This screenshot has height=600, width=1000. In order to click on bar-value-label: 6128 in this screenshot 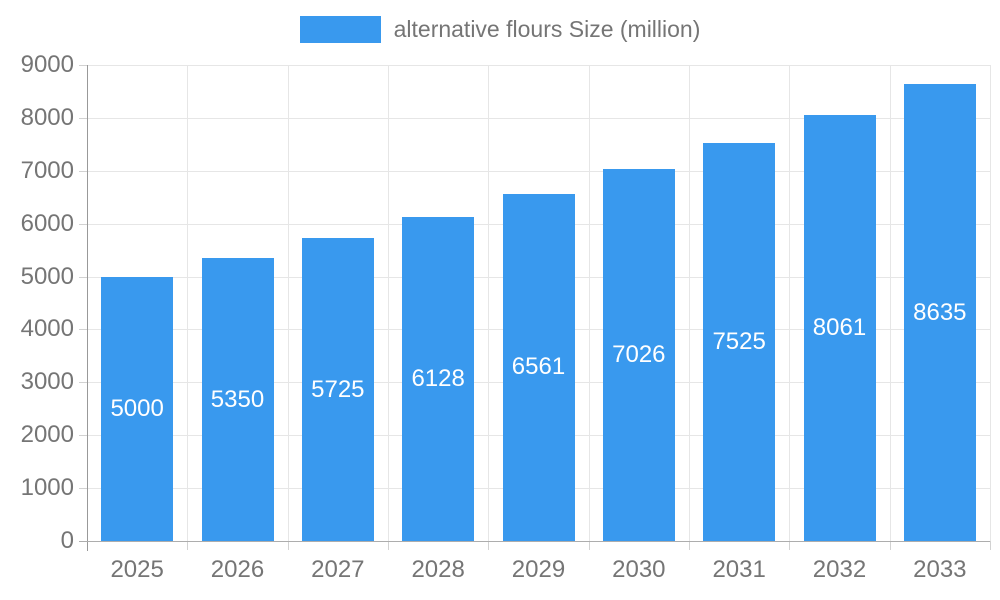, I will do `click(438, 378)`.